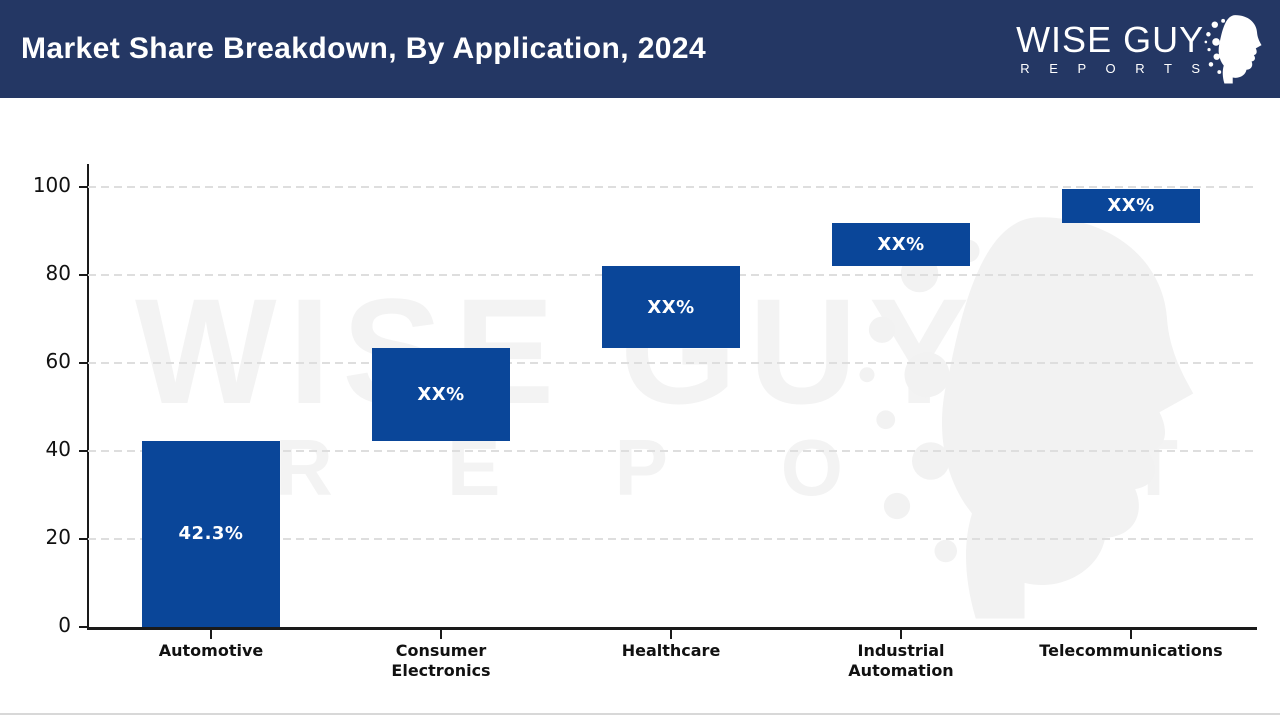 This screenshot has width=1280, height=720. I want to click on bar: 42.3%, so click(211, 533).